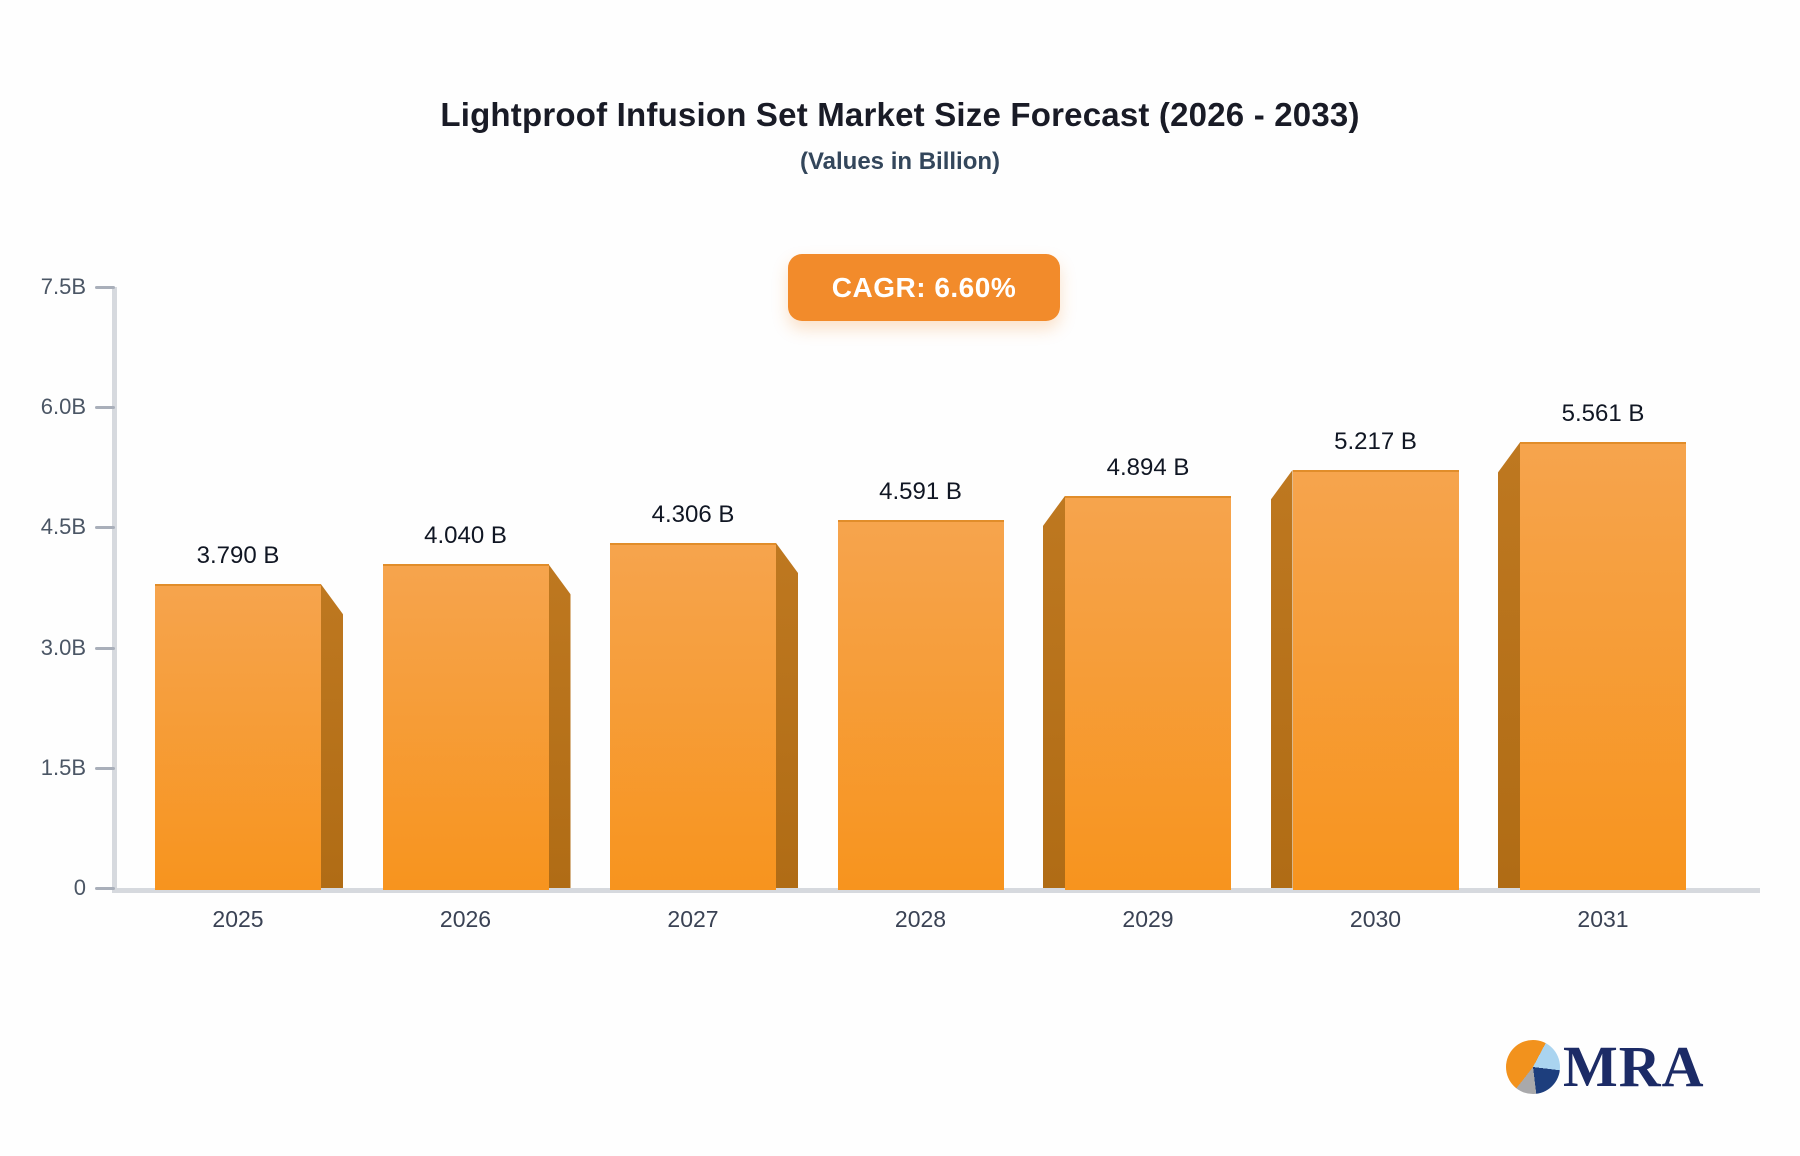 The image size is (1800, 1156). I want to click on bar-side-2030, so click(1281, 678).